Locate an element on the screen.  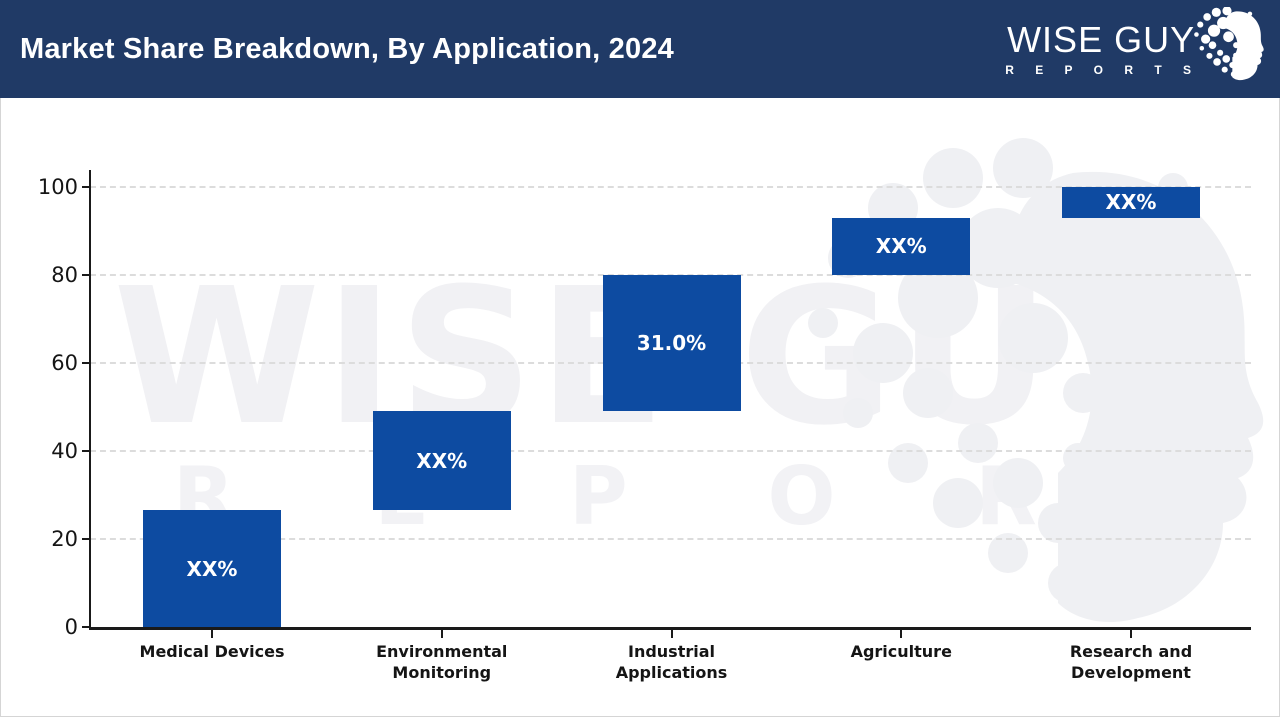
bar-research-and-development: XX% is located at coordinates (1131, 202).